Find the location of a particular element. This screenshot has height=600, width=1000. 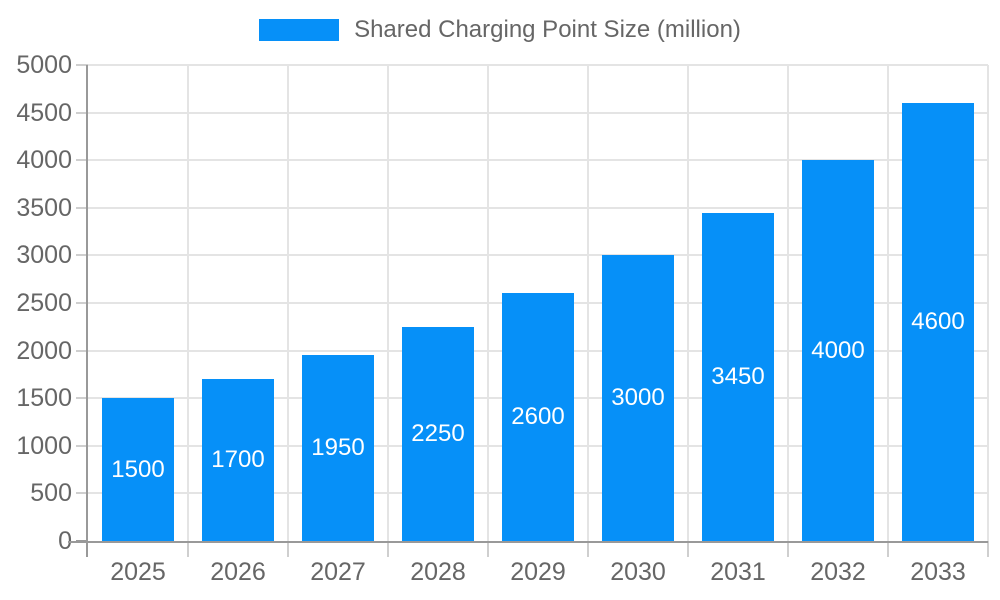

x-tick-label: 2029 is located at coordinates (538, 572).